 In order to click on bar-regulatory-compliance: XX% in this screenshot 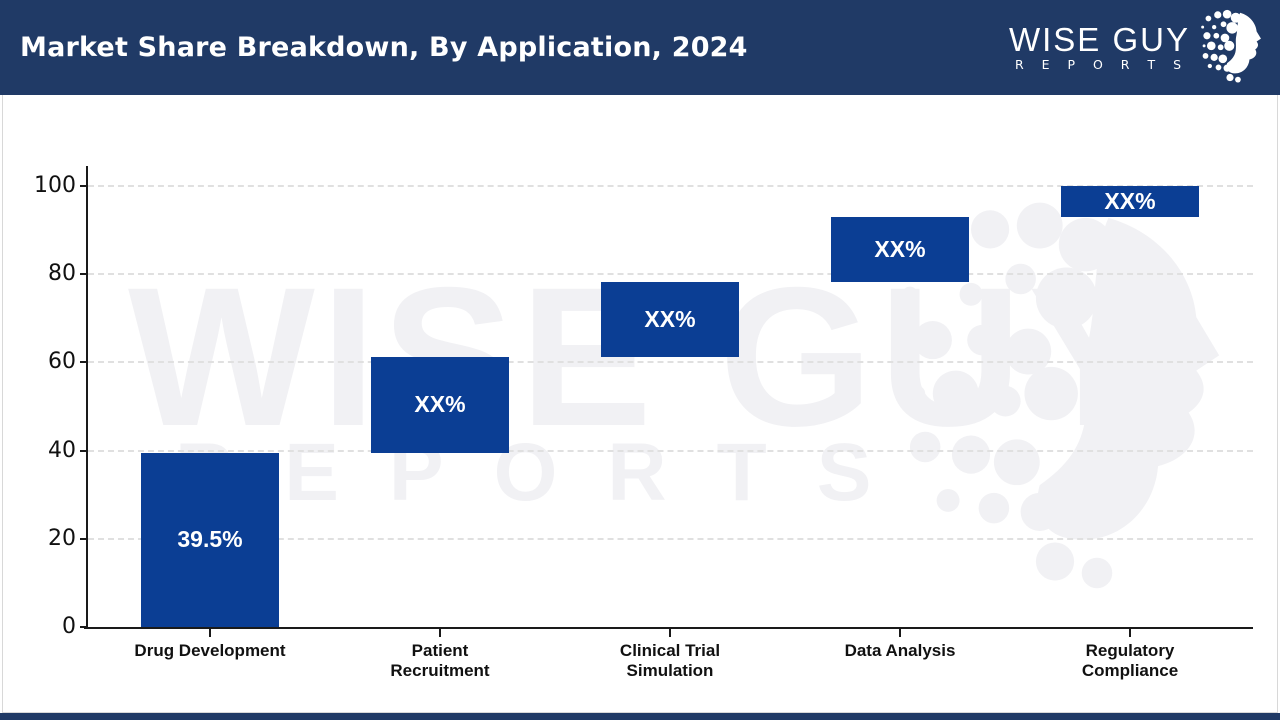, I will do `click(1130, 201)`.